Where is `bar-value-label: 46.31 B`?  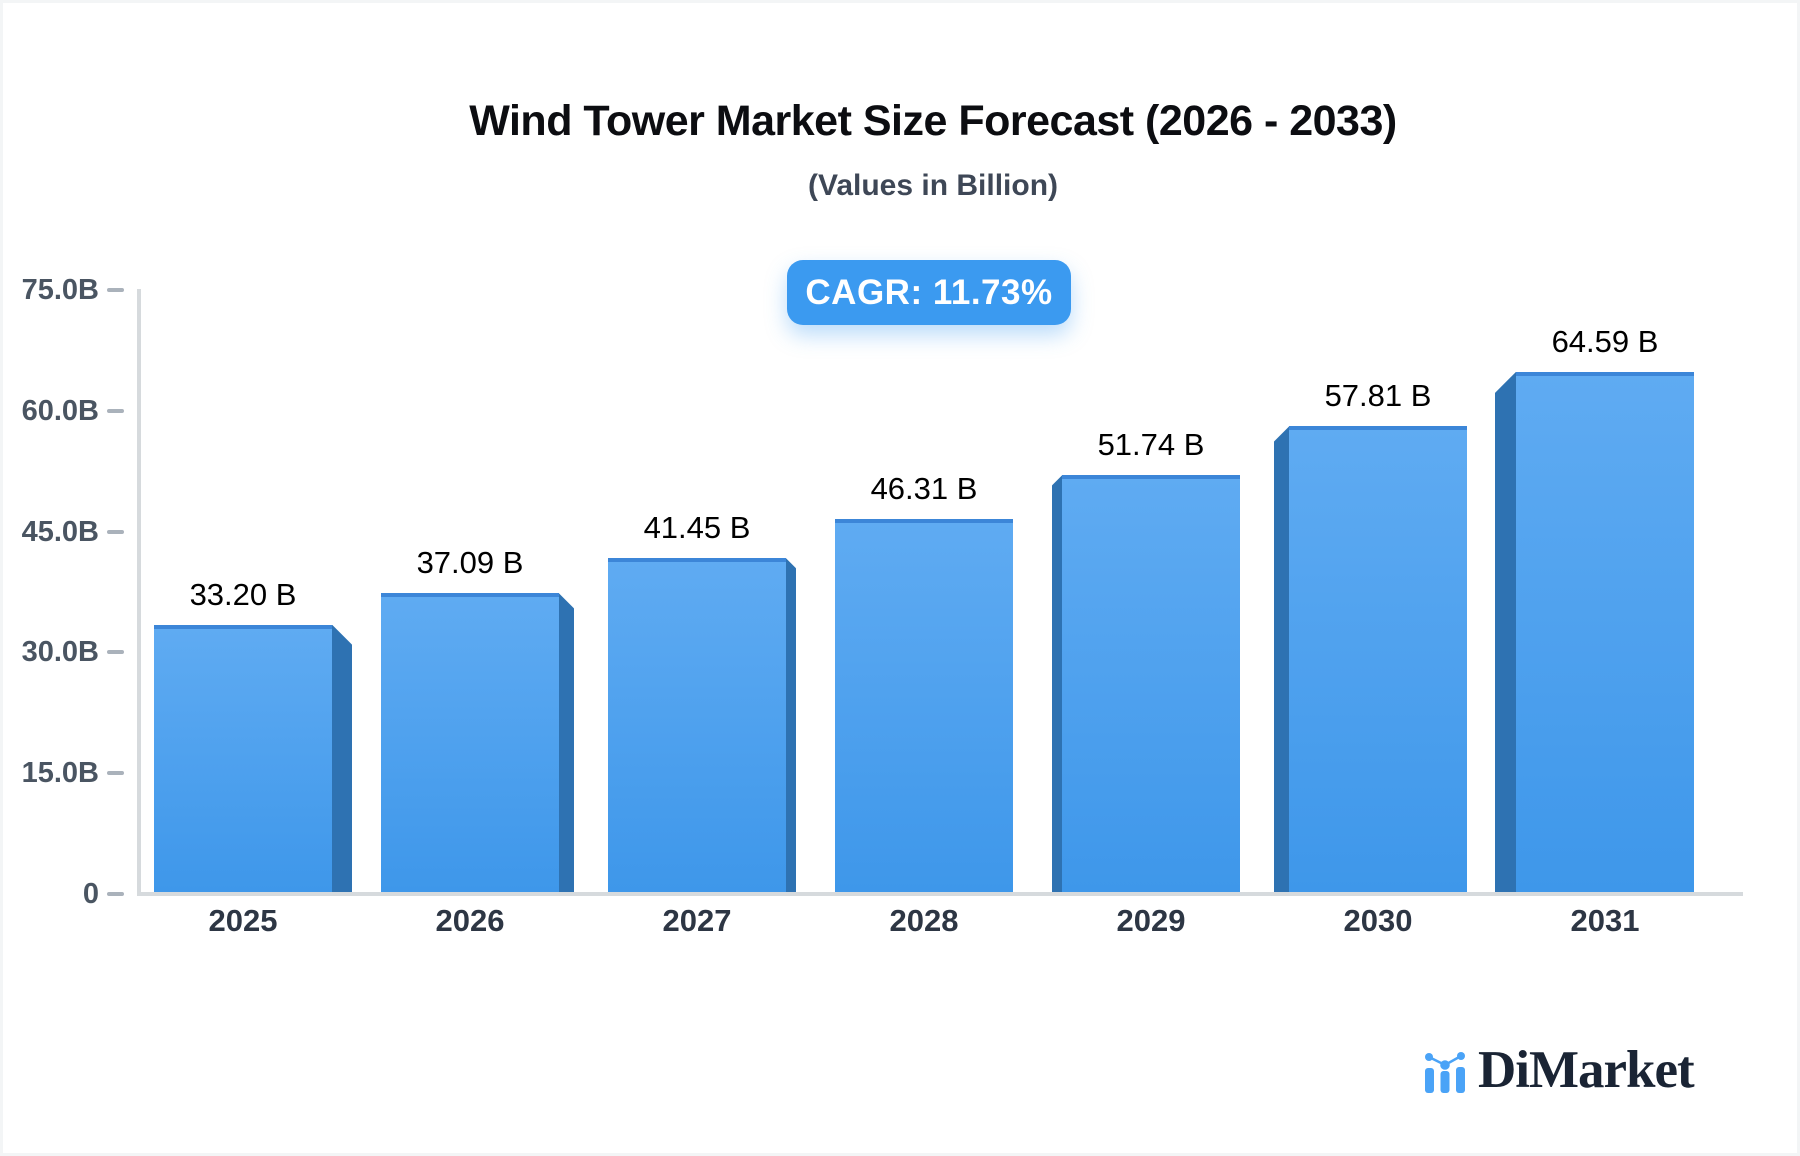 bar-value-label: 46.31 B is located at coordinates (924, 489).